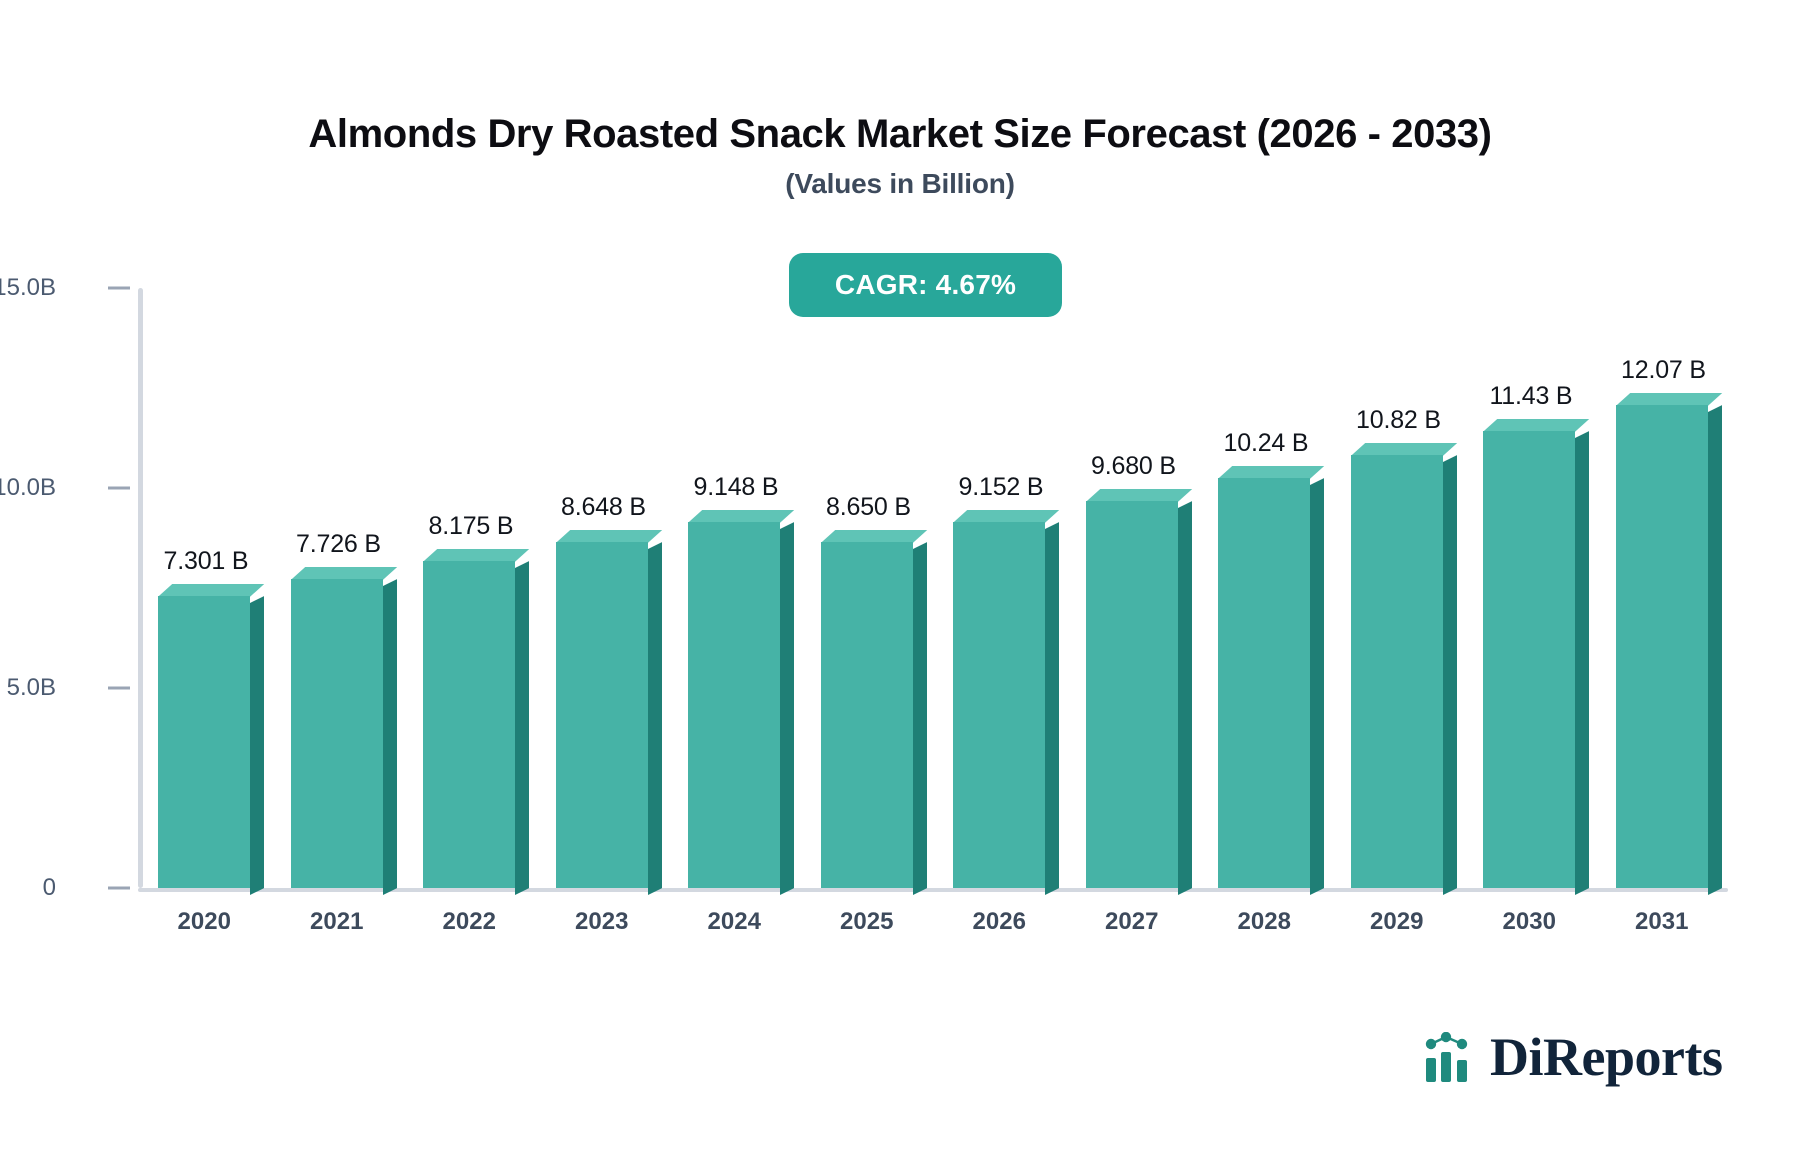  What do you see at coordinates (338, 543) in the screenshot?
I see `bar-value-label: 7.726 B` at bounding box center [338, 543].